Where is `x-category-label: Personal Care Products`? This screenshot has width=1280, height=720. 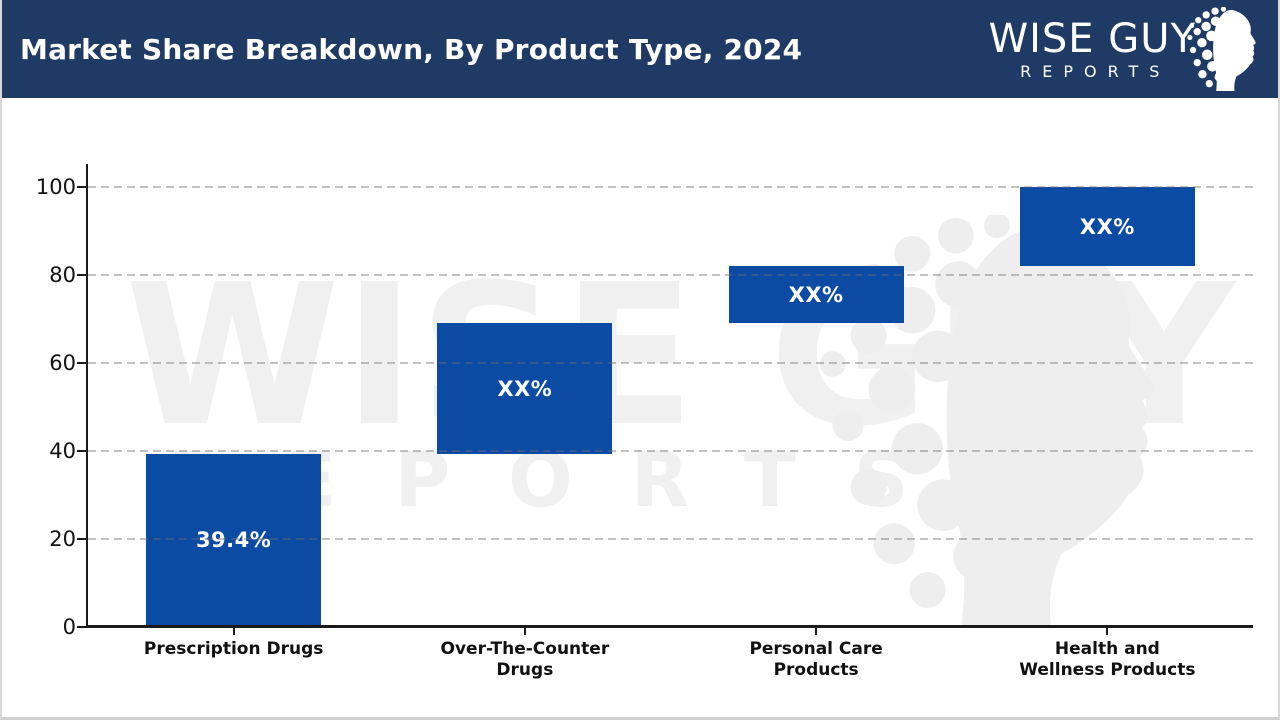 x-category-label: Personal Care Products is located at coordinates (816, 660).